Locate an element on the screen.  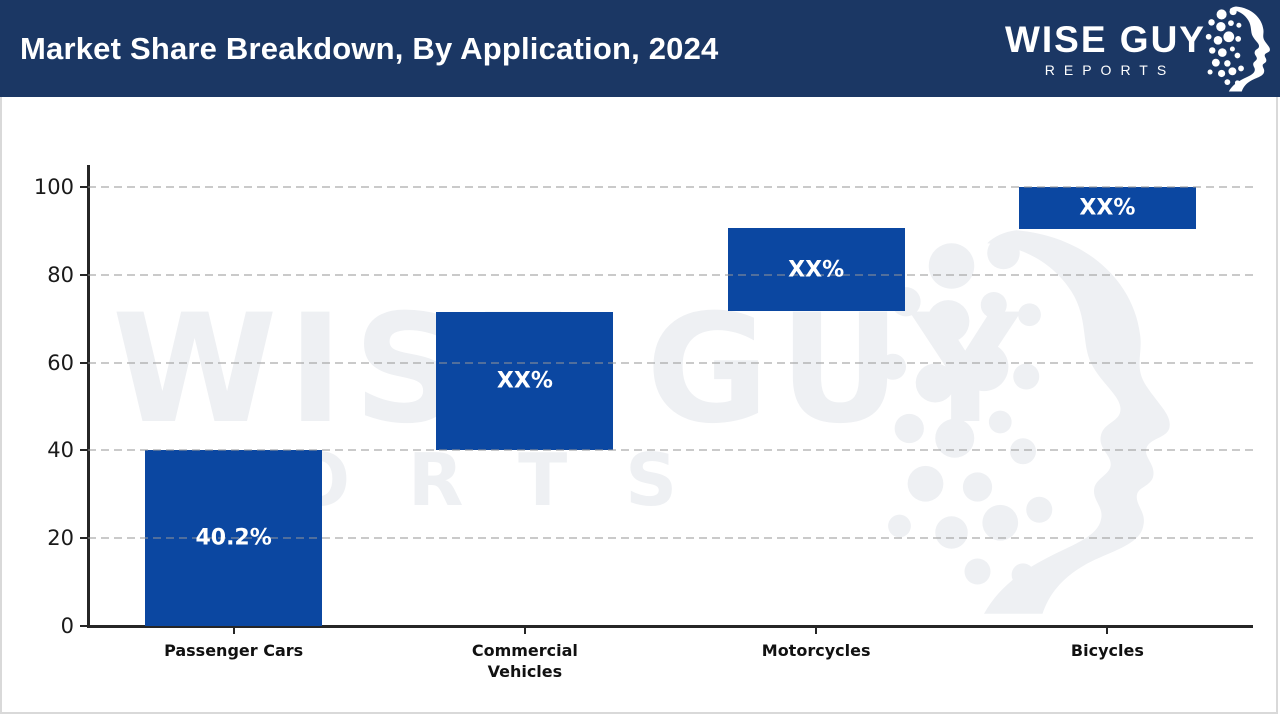
brand-logo-text: WISE GUY REPORTS is located at coordinates (1105, 48).